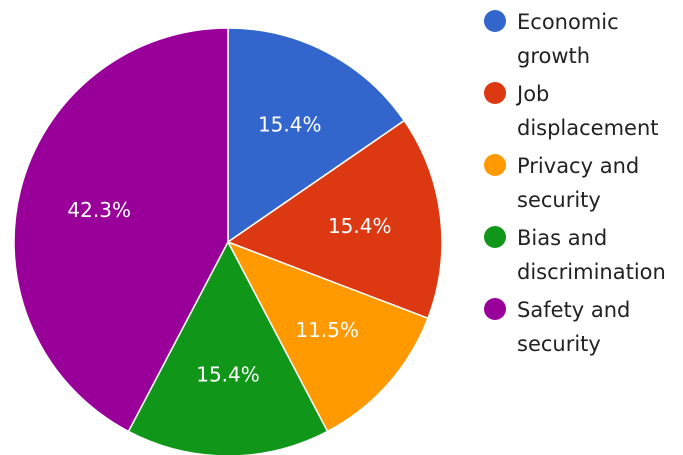 The height and width of the screenshot is (455, 683). Describe the element at coordinates (495, 21) in the screenshot. I see `legend-swatch-economic-growth` at that location.